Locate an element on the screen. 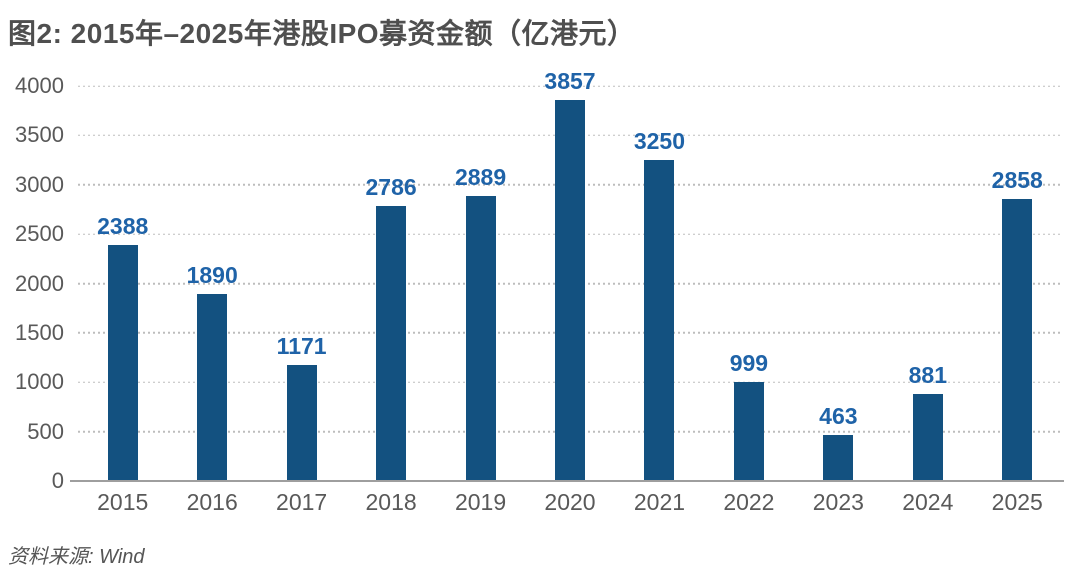 This screenshot has height=580, width=1080. bar-column-2024: 881 is located at coordinates (927, 283).